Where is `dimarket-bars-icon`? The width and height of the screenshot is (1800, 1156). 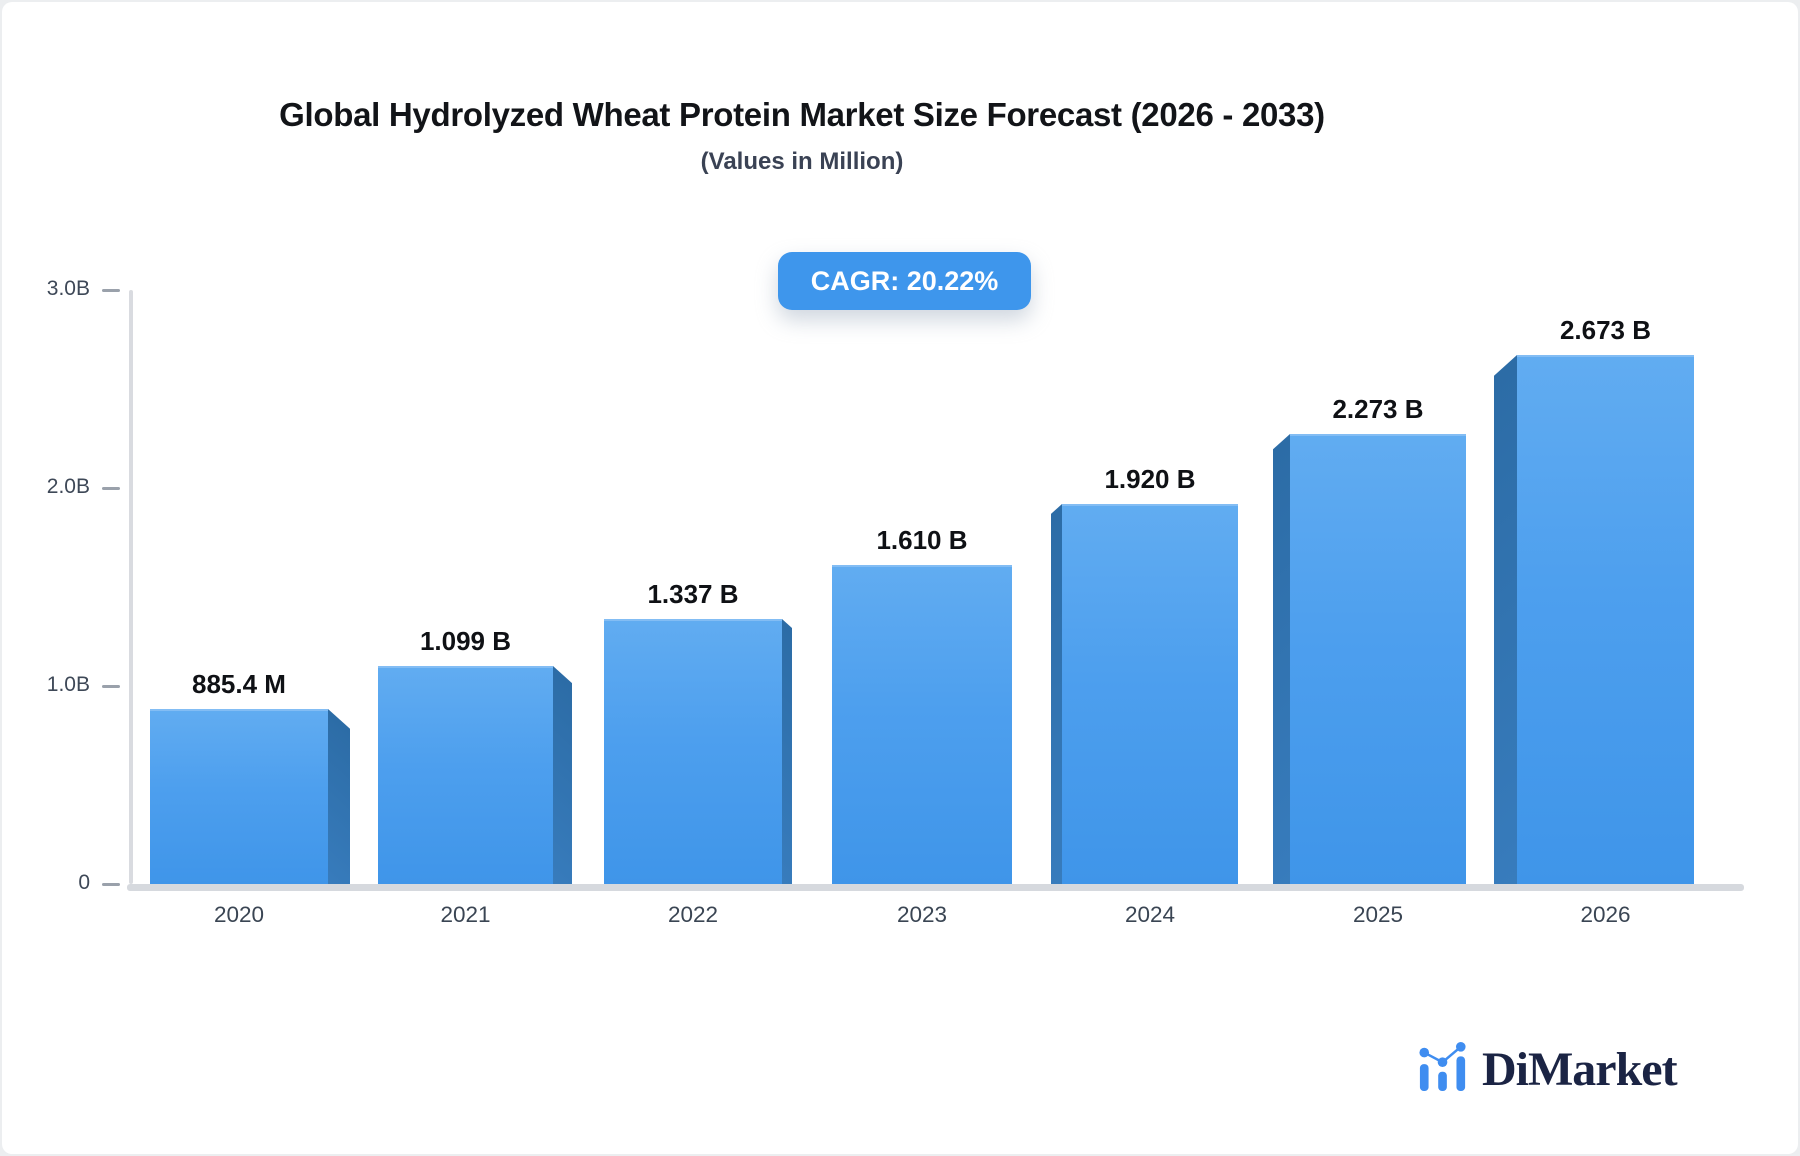
dimarket-bars-icon is located at coordinates (1442, 1067).